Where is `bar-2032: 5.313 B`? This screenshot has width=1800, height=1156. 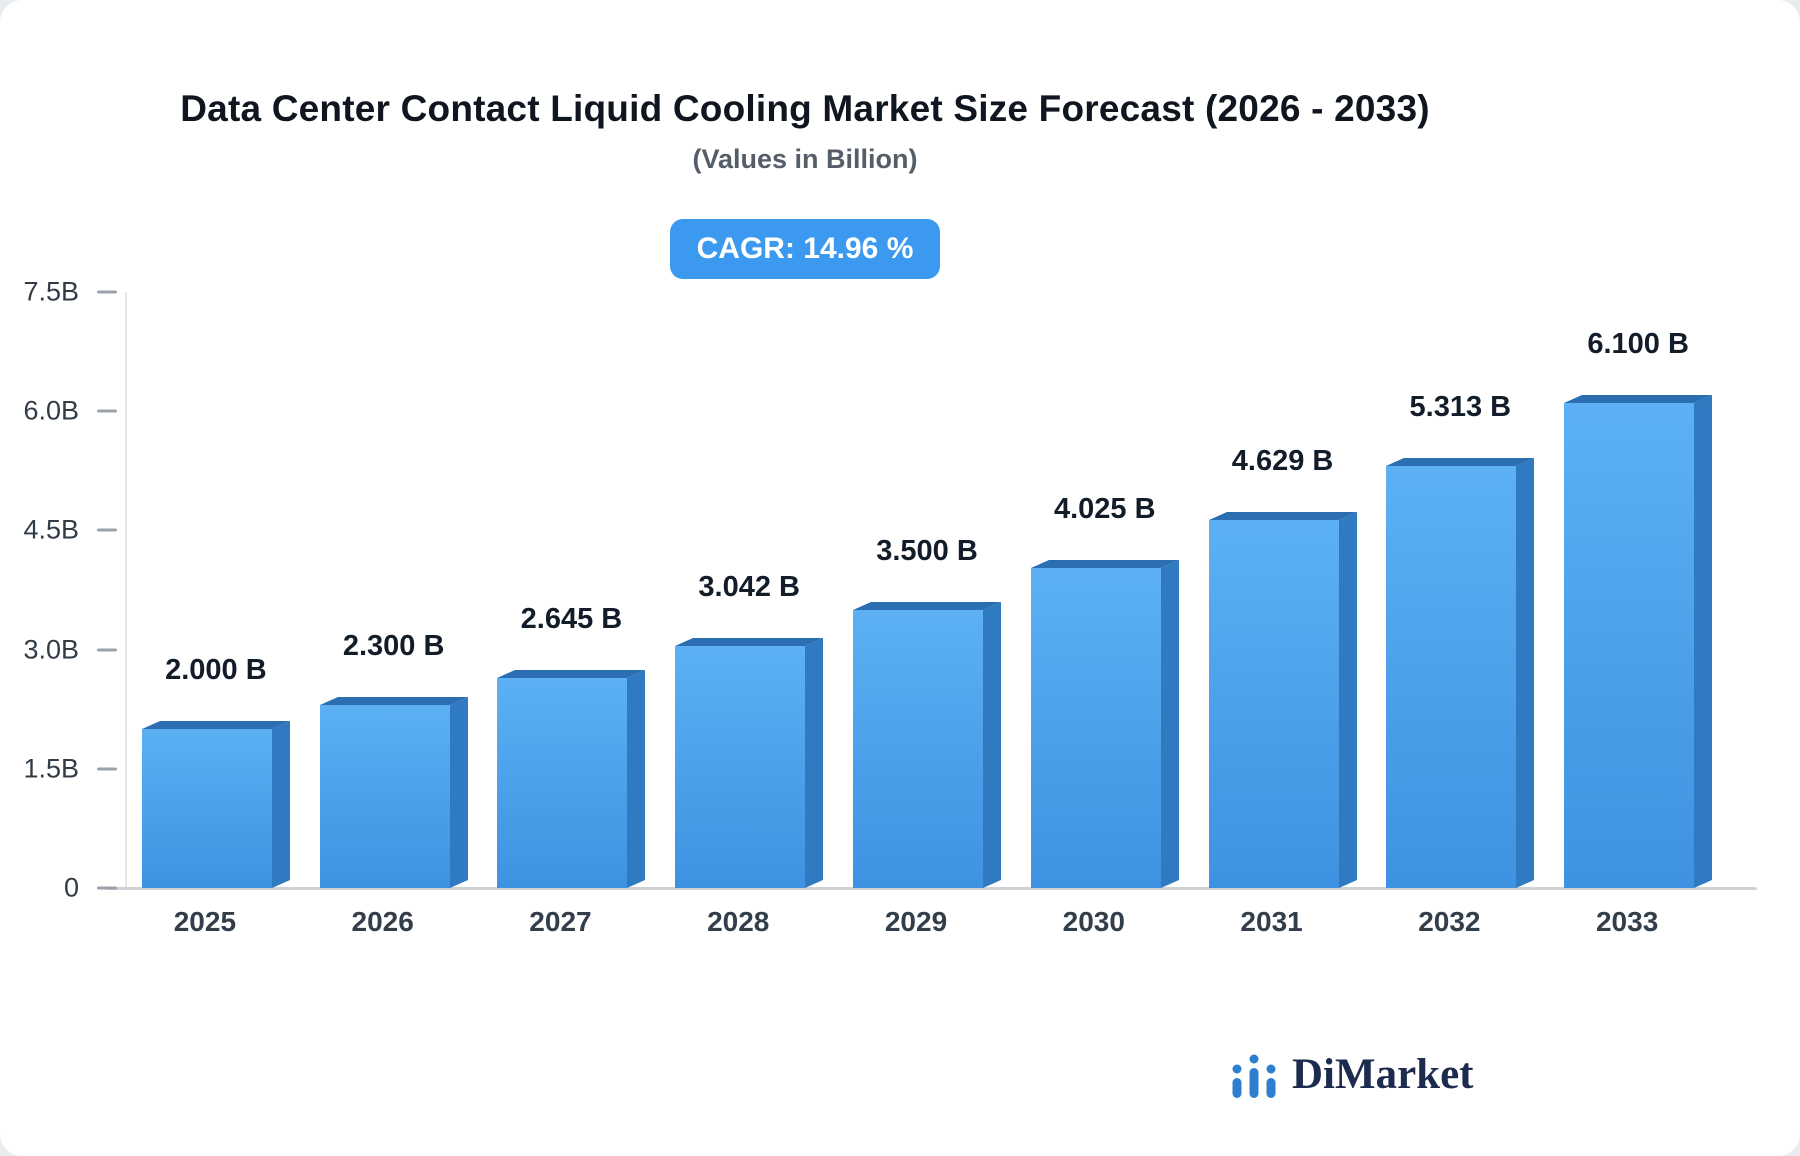
bar-2032: 5.313 B is located at coordinates (1451, 639).